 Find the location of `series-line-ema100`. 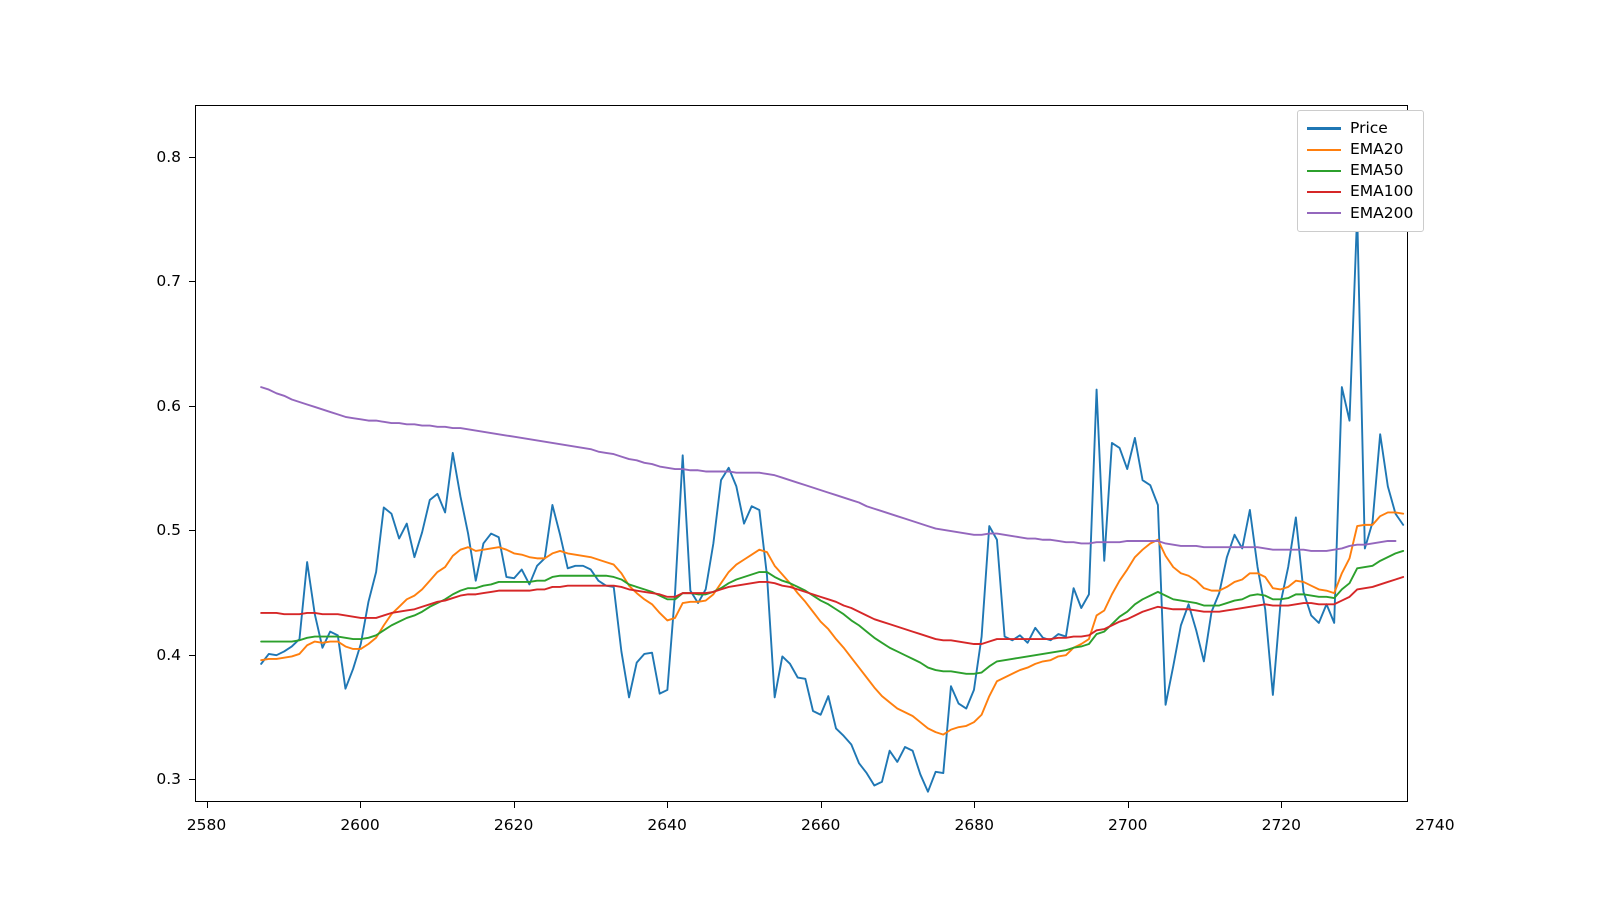

series-line-ema100 is located at coordinates (832, 610).